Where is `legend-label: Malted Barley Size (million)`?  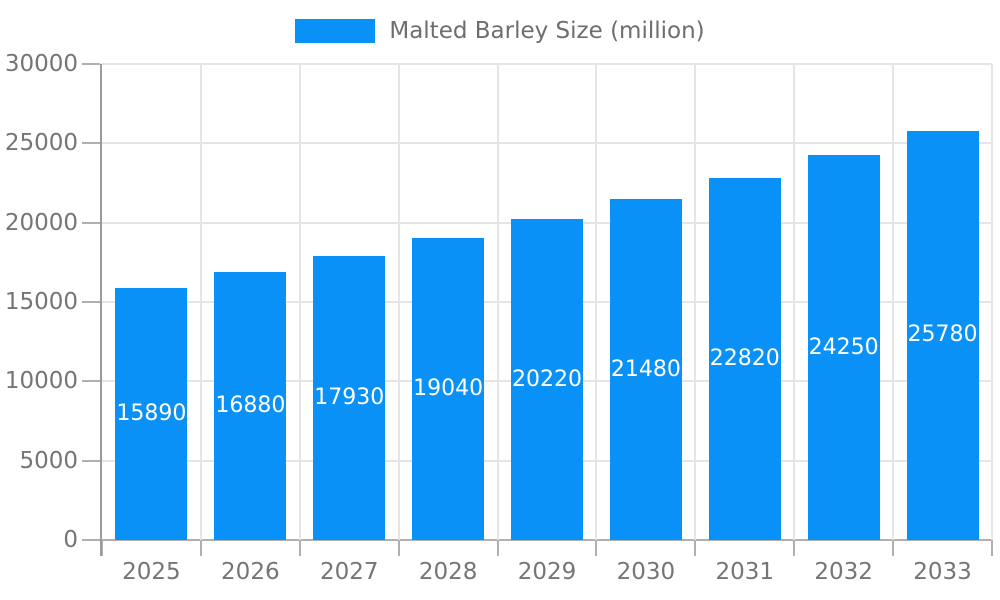 legend-label: Malted Barley Size (million) is located at coordinates (547, 31).